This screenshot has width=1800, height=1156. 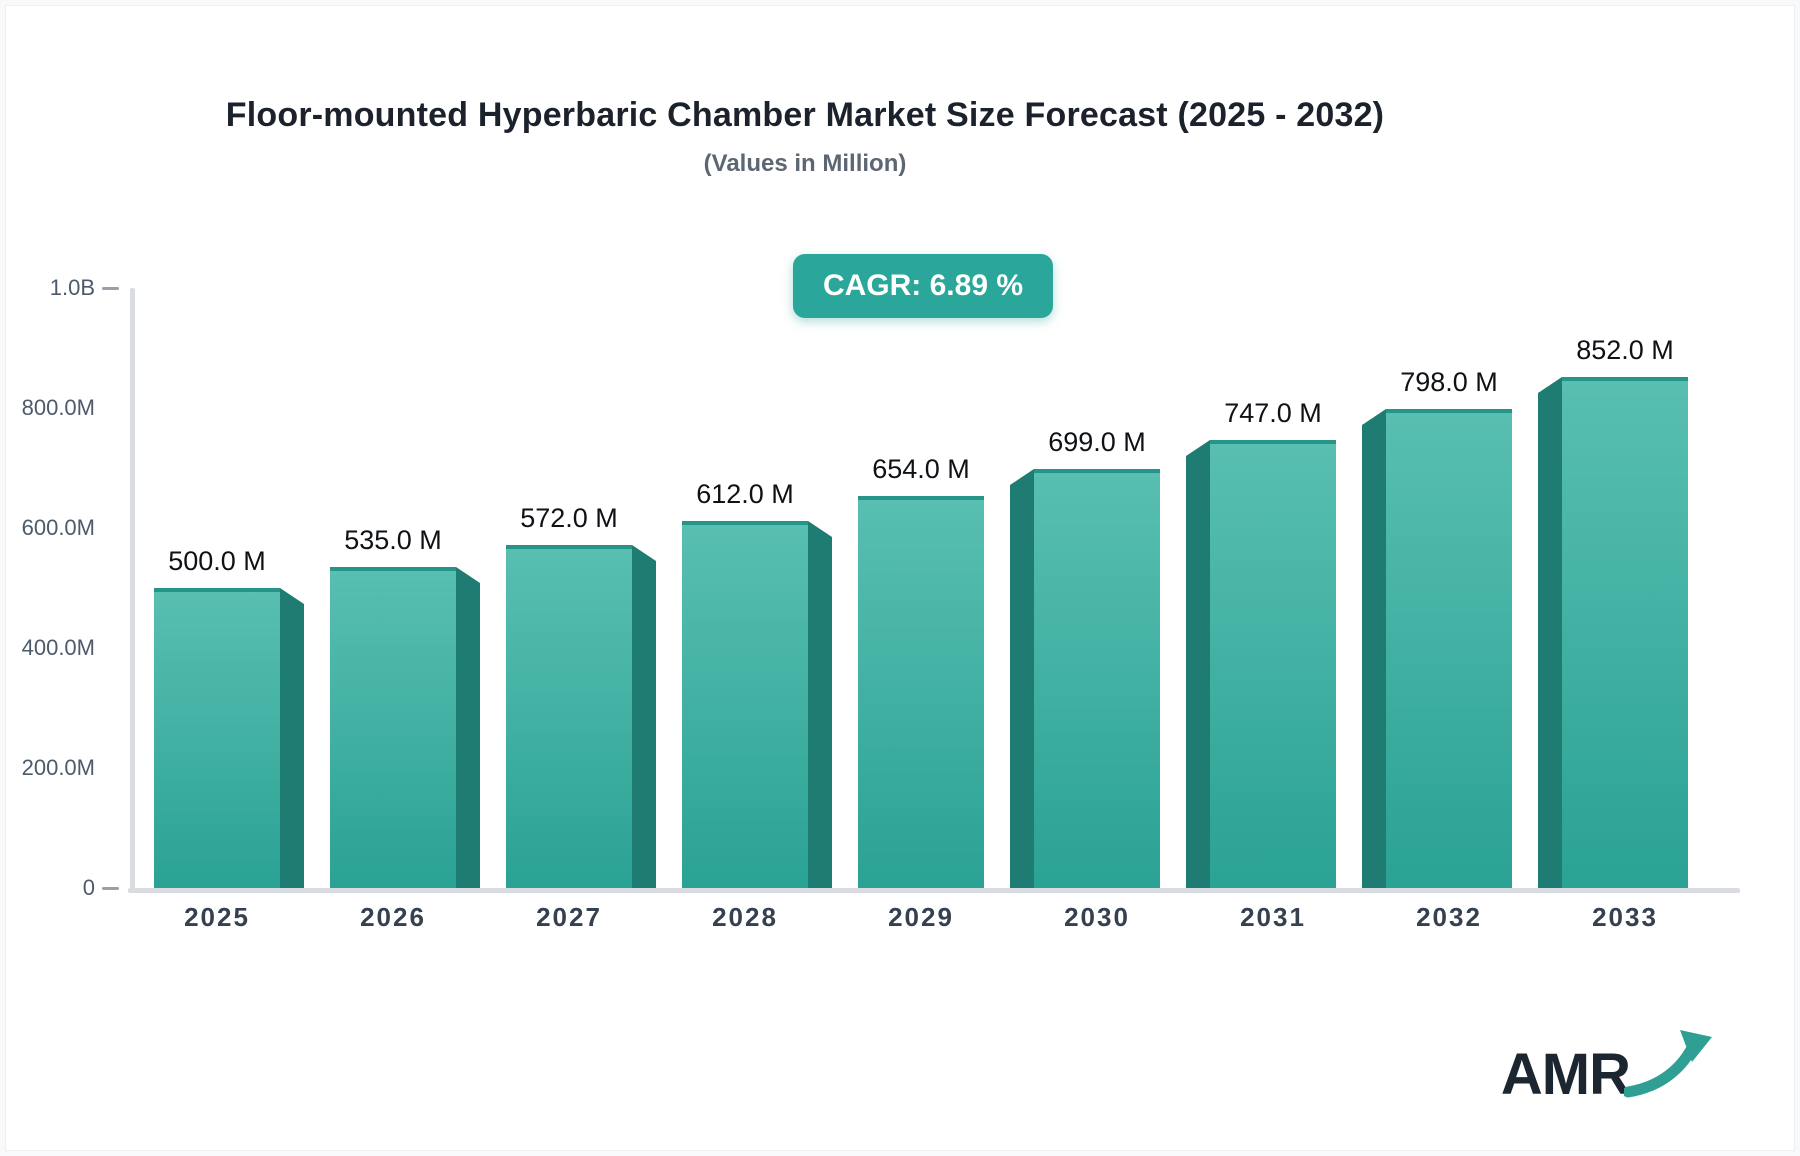 What do you see at coordinates (1668, 1064) in the screenshot?
I see `trend-up-arrow-icon` at bounding box center [1668, 1064].